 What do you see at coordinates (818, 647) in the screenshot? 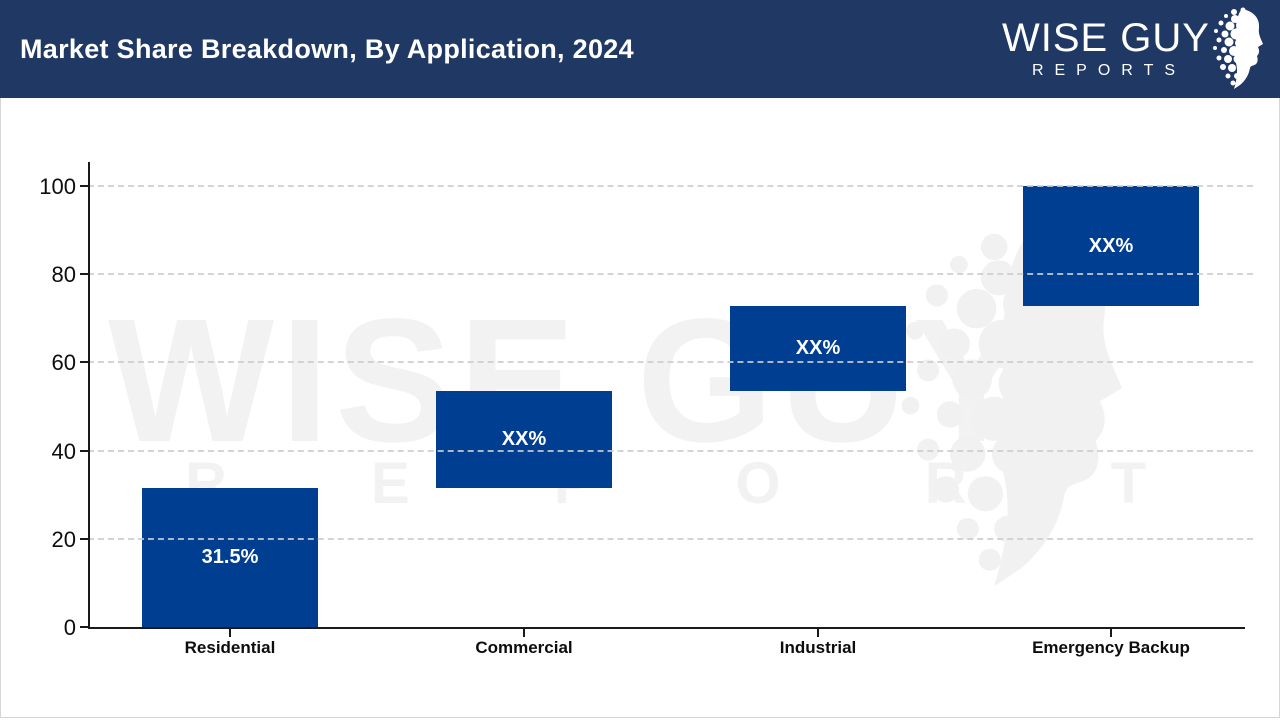
I see `x-axis-label-industrial: Industrial` at bounding box center [818, 647].